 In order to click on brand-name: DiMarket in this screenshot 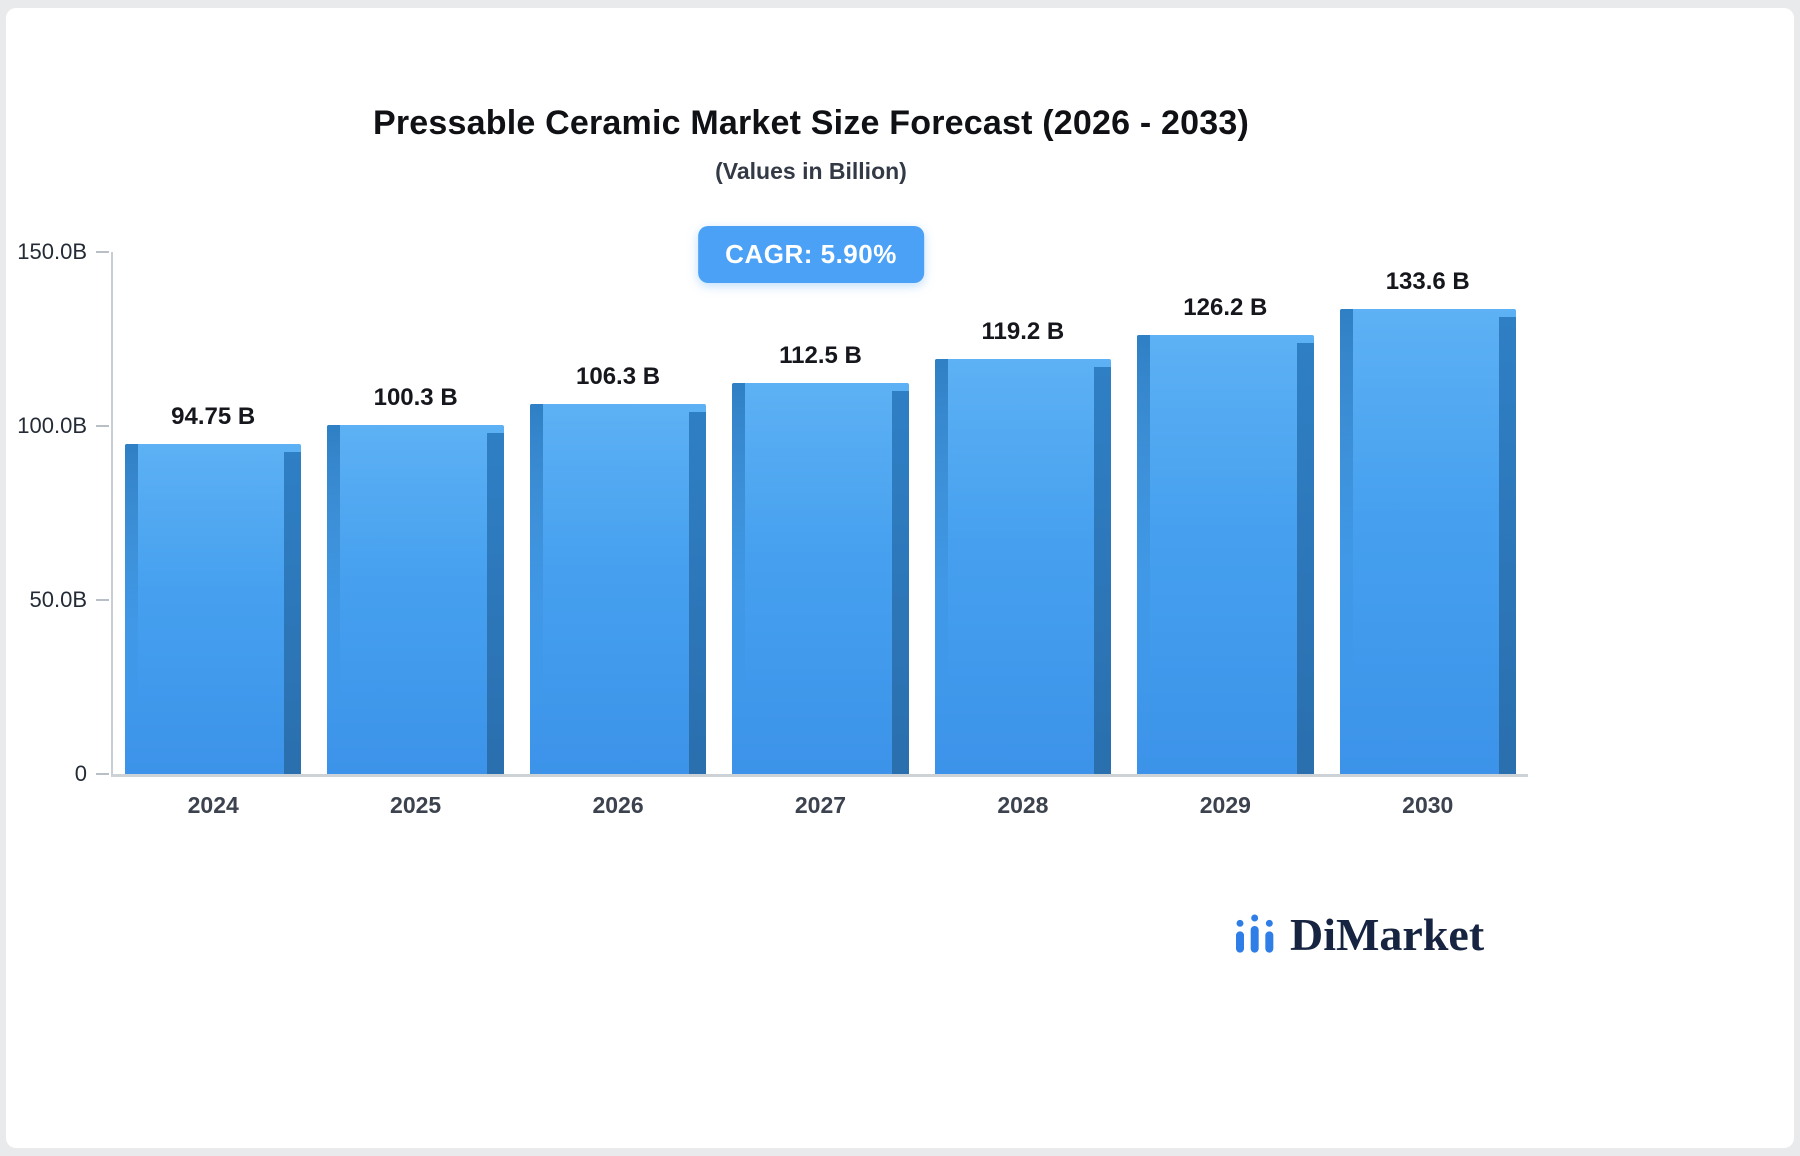, I will do `click(1387, 934)`.